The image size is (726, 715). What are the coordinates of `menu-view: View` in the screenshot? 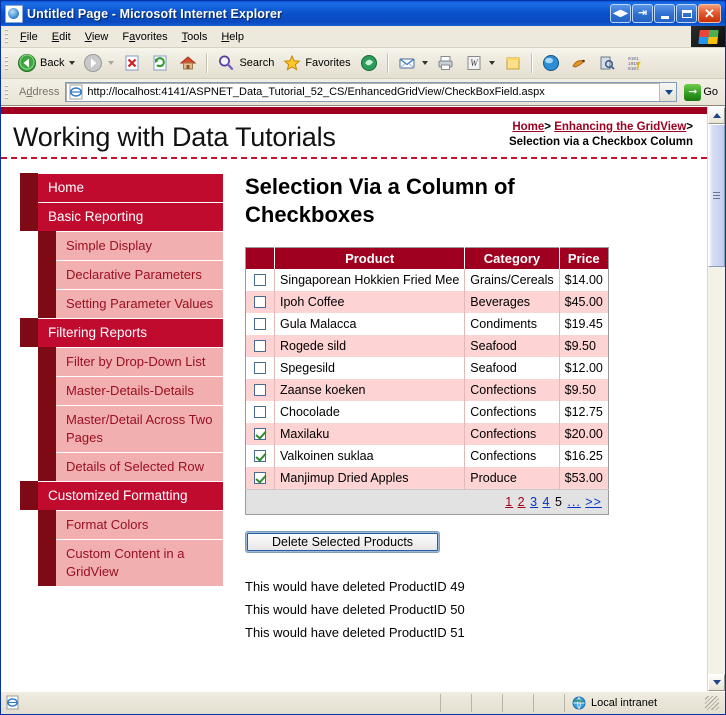 It's located at (96, 36).